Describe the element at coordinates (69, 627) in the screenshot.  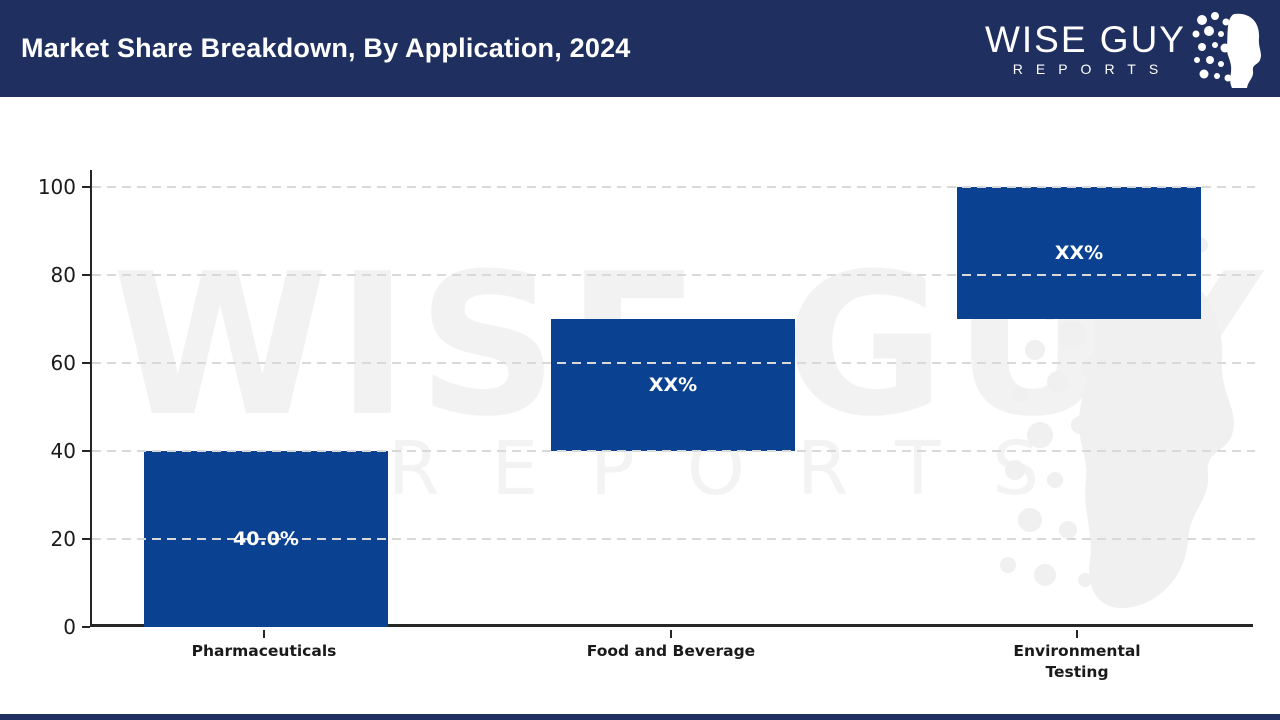
I see `y-tick-label: 0` at that location.